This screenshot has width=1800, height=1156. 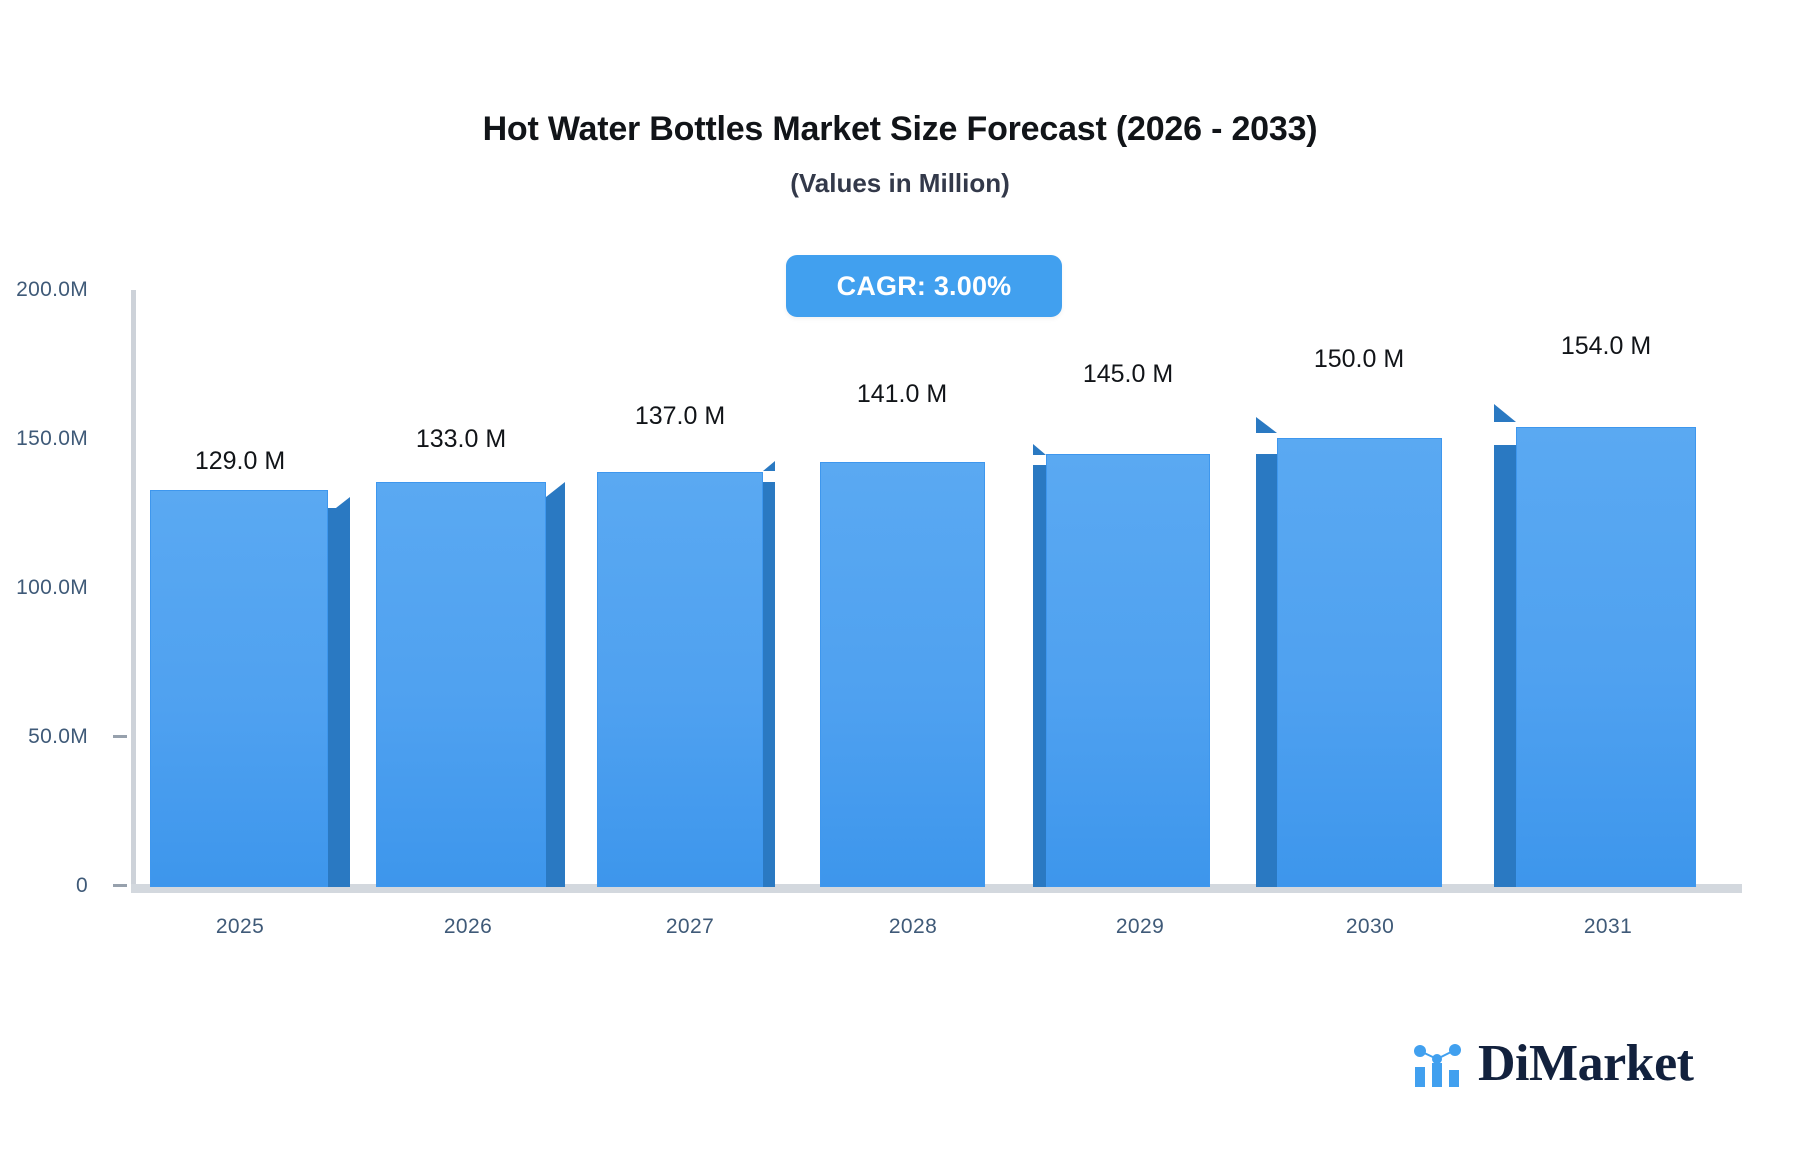 I want to click on y-axis-tick-50m, so click(x=120, y=736).